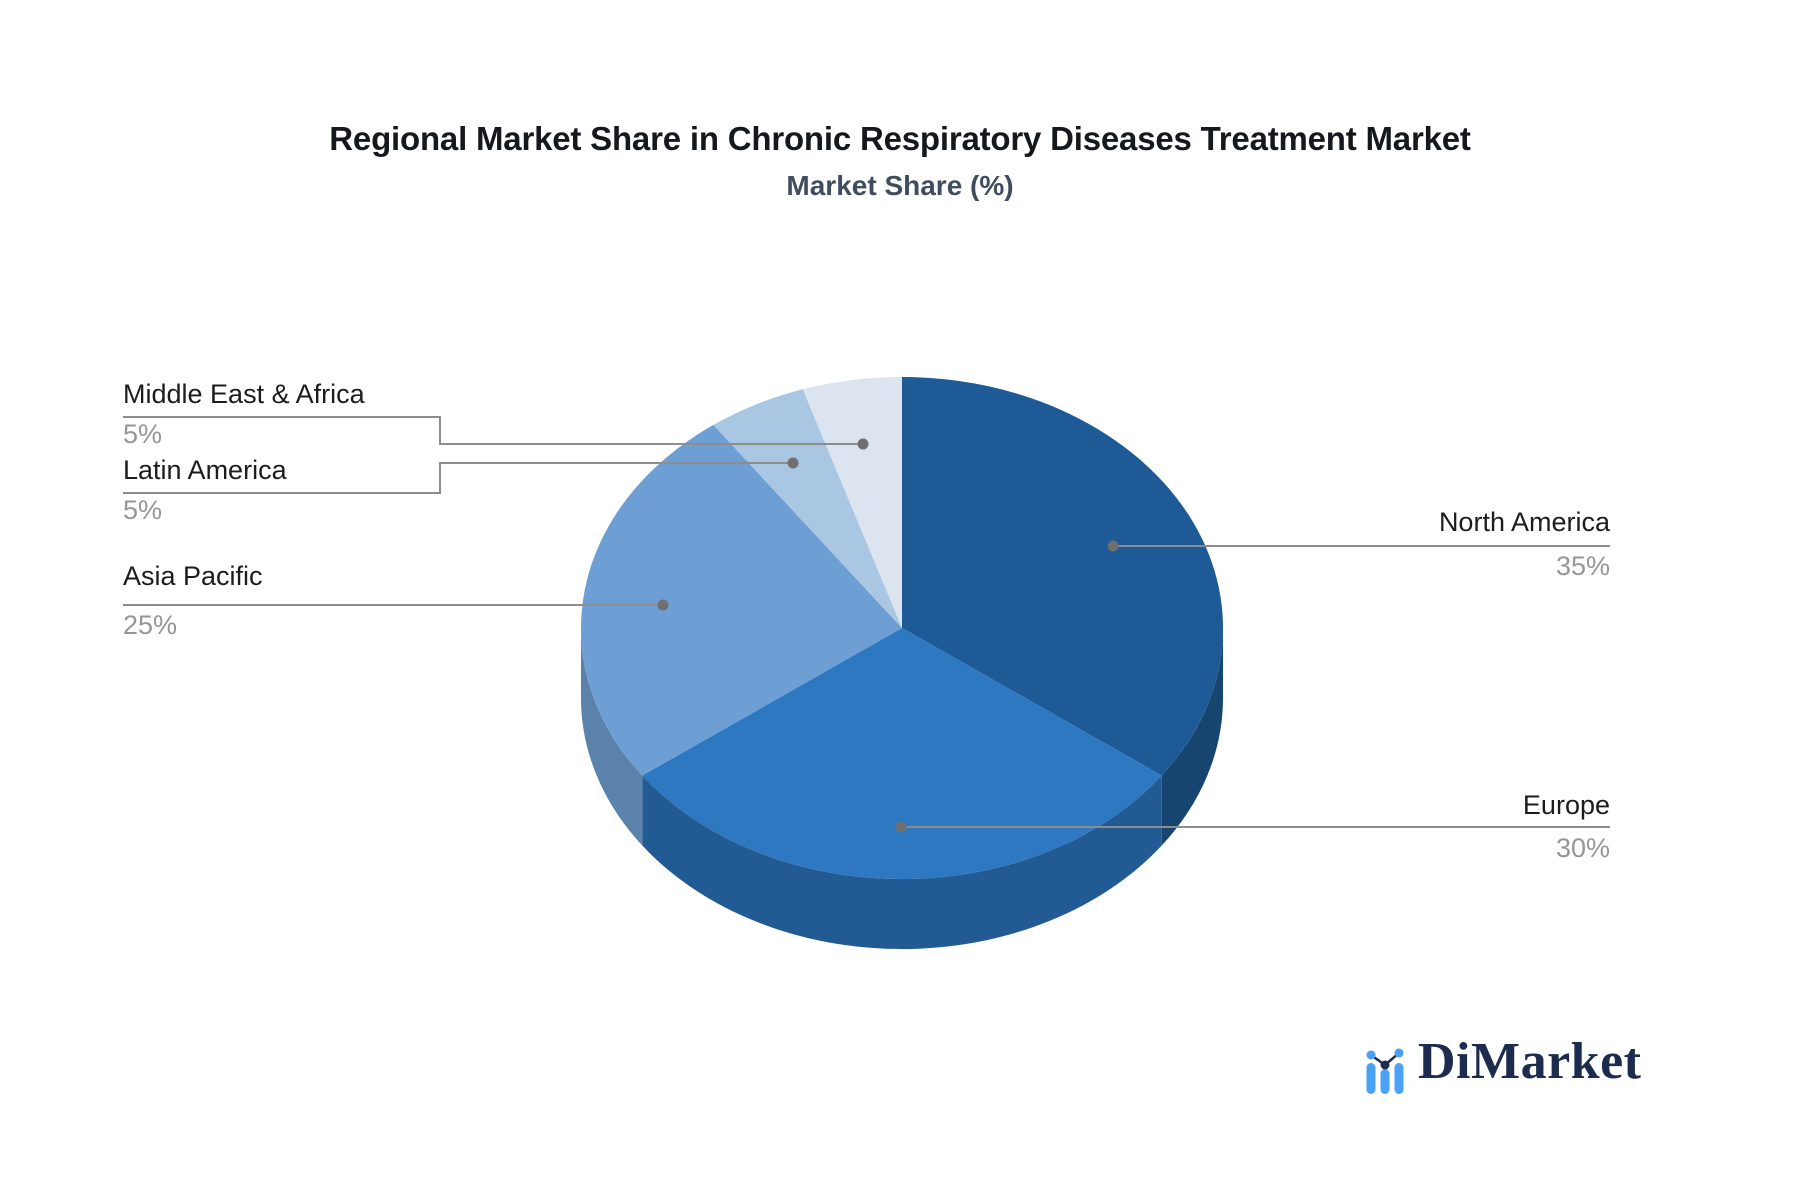  I want to click on value-latin-america: 5%, so click(143, 510).